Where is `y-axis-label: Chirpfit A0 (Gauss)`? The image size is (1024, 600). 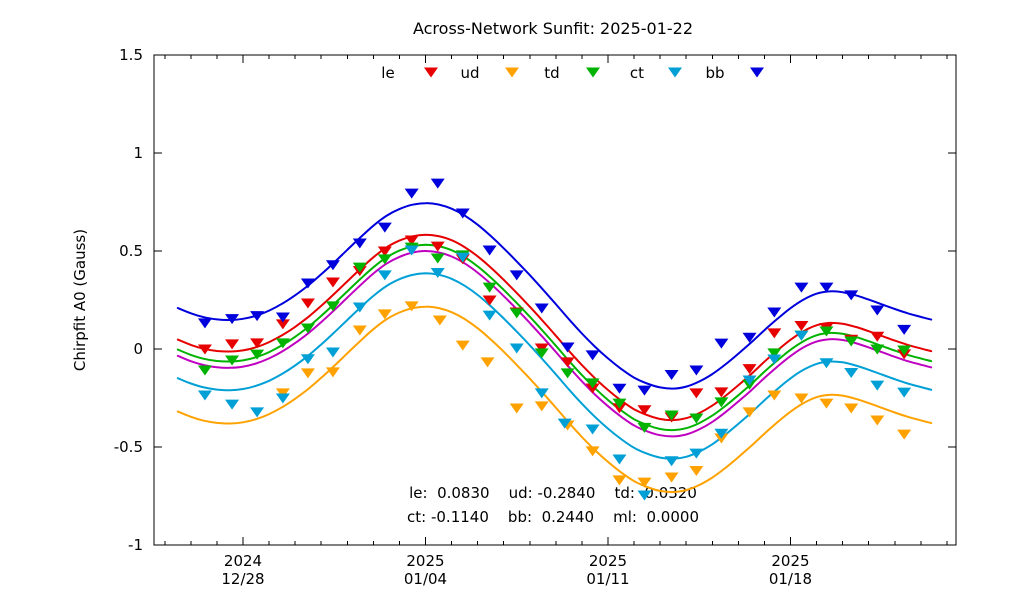
y-axis-label: Chirpfit A0 (Gauss) is located at coordinates (80, 300).